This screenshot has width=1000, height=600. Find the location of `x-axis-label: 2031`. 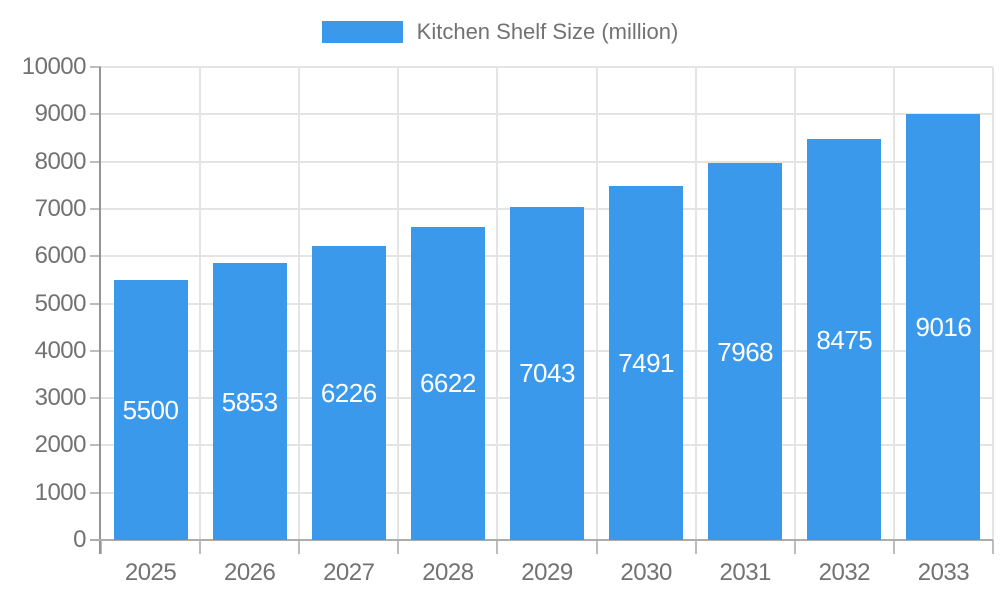

x-axis-label: 2031 is located at coordinates (745, 572).